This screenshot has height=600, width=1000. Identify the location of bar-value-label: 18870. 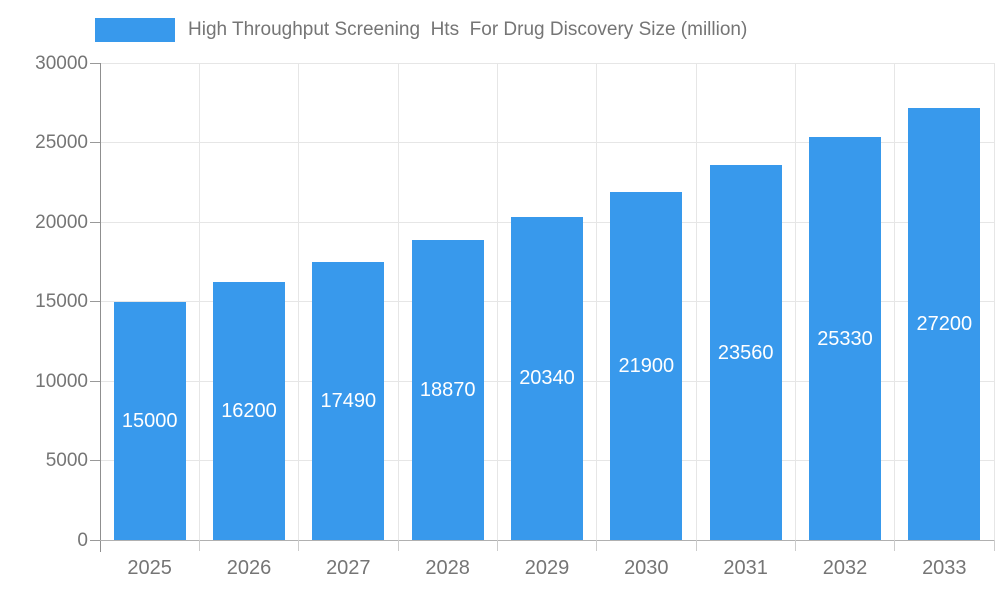
(447, 389).